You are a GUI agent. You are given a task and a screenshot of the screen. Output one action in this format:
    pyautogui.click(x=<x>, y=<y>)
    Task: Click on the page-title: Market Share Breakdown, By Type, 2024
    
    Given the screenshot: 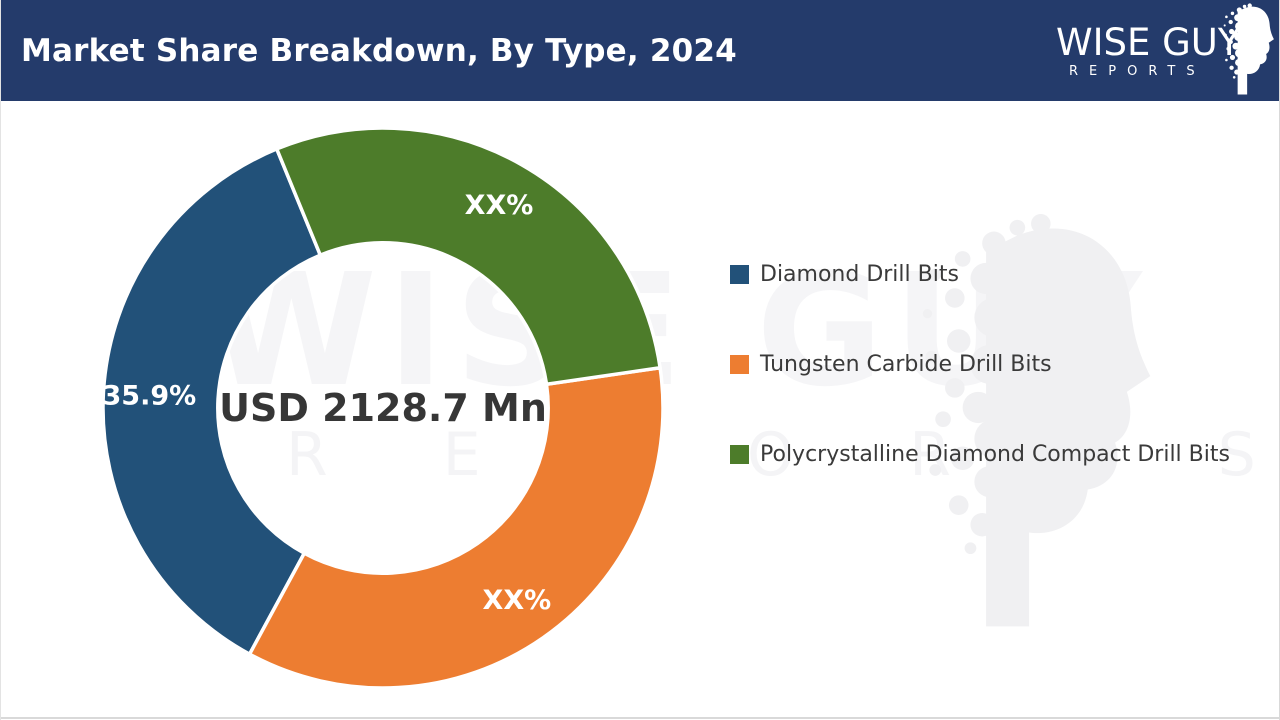 What is the action you would take?
    pyautogui.click(x=379, y=50)
    